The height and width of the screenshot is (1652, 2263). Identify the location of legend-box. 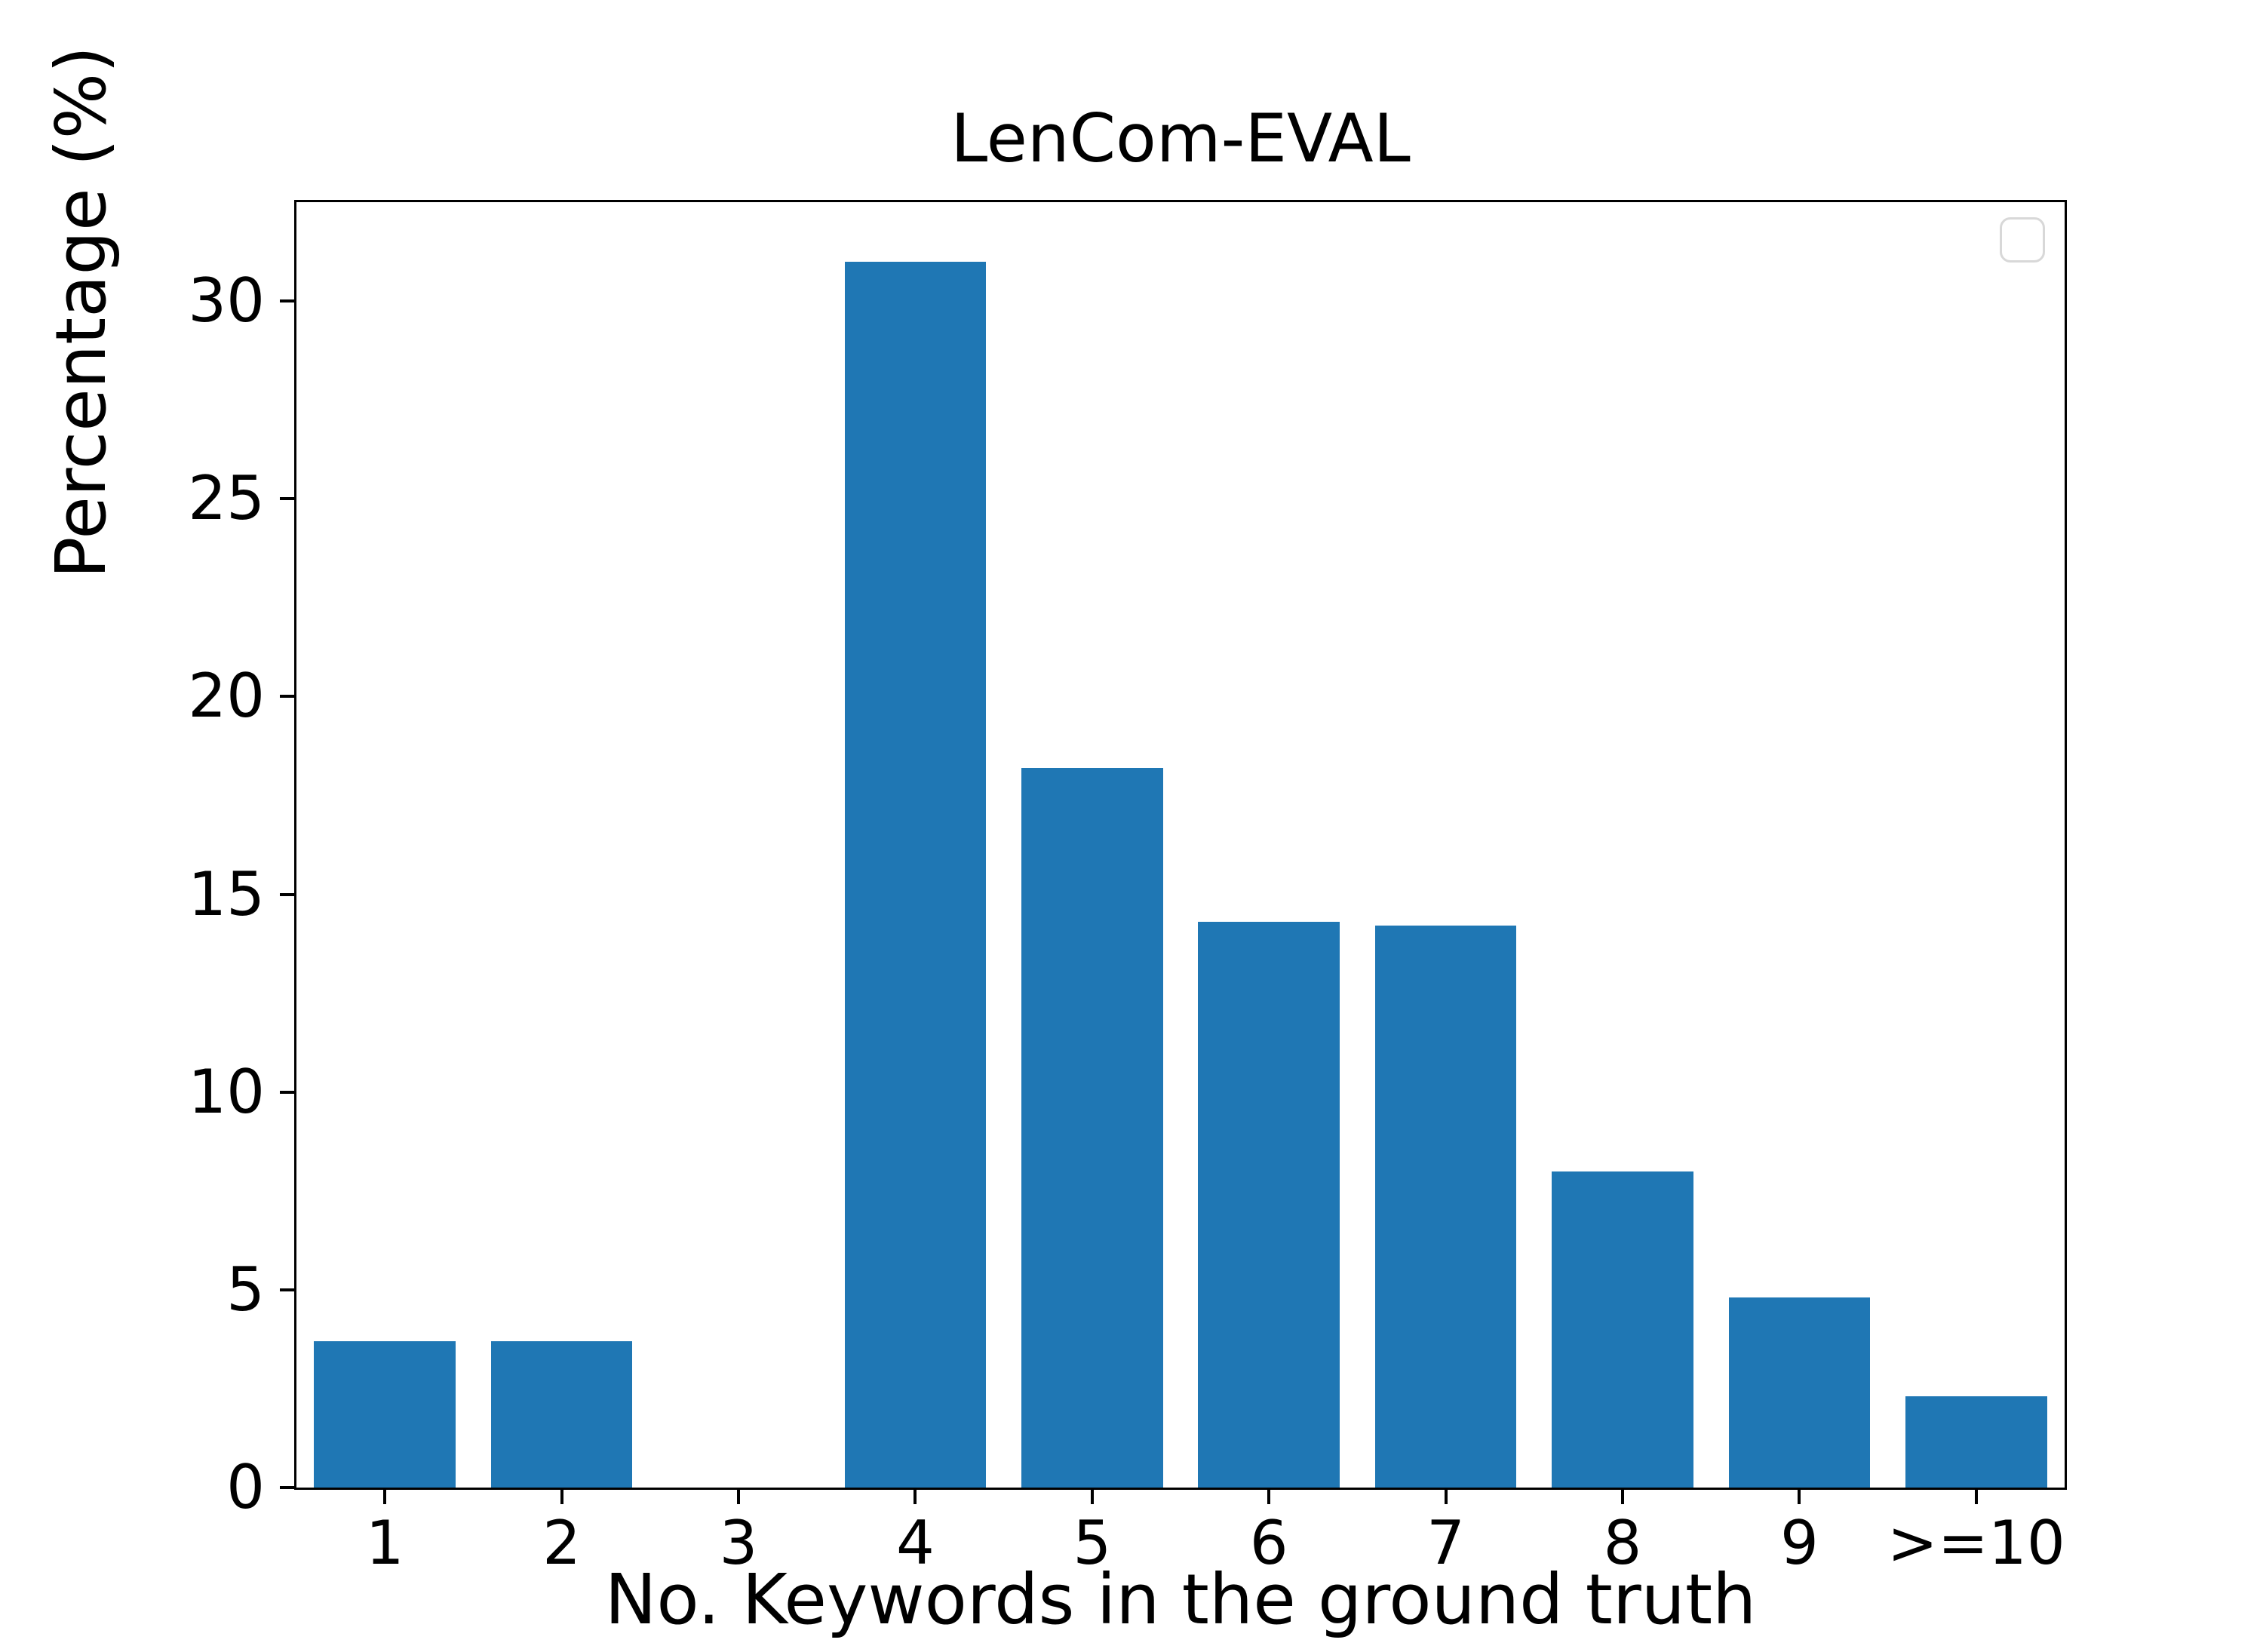
(2023, 240).